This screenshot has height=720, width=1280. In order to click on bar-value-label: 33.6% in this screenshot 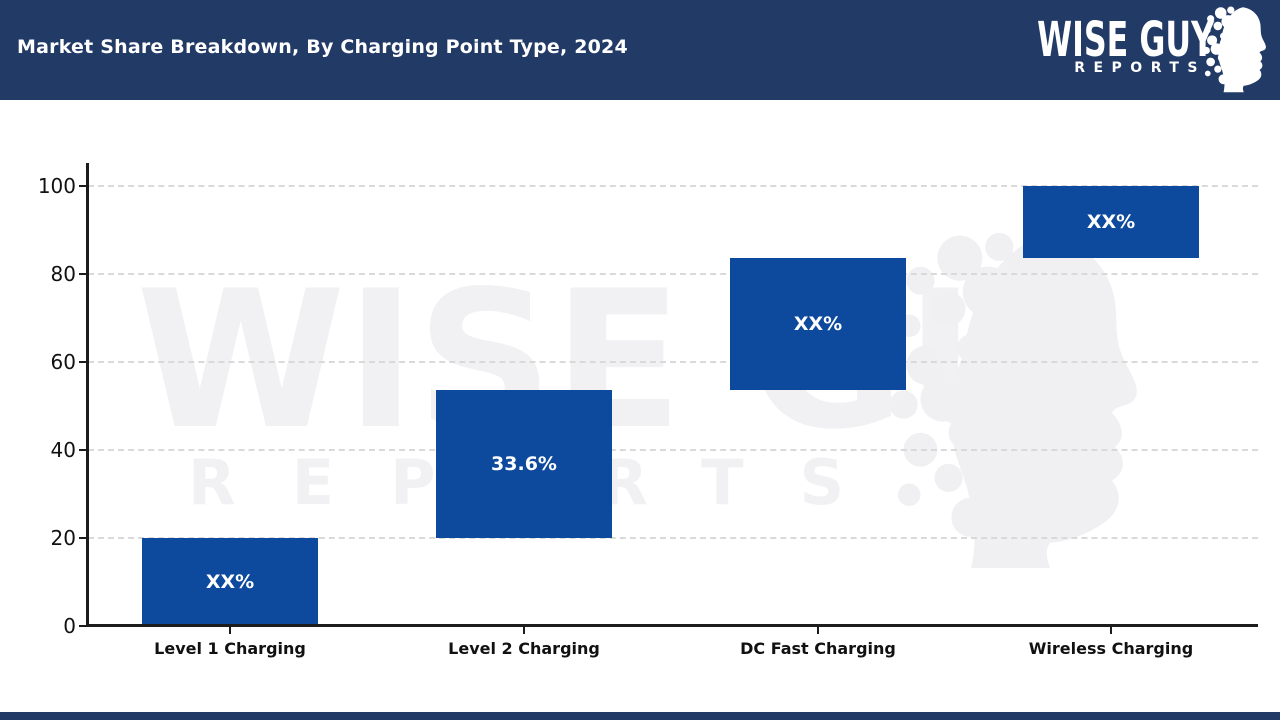, I will do `click(524, 464)`.